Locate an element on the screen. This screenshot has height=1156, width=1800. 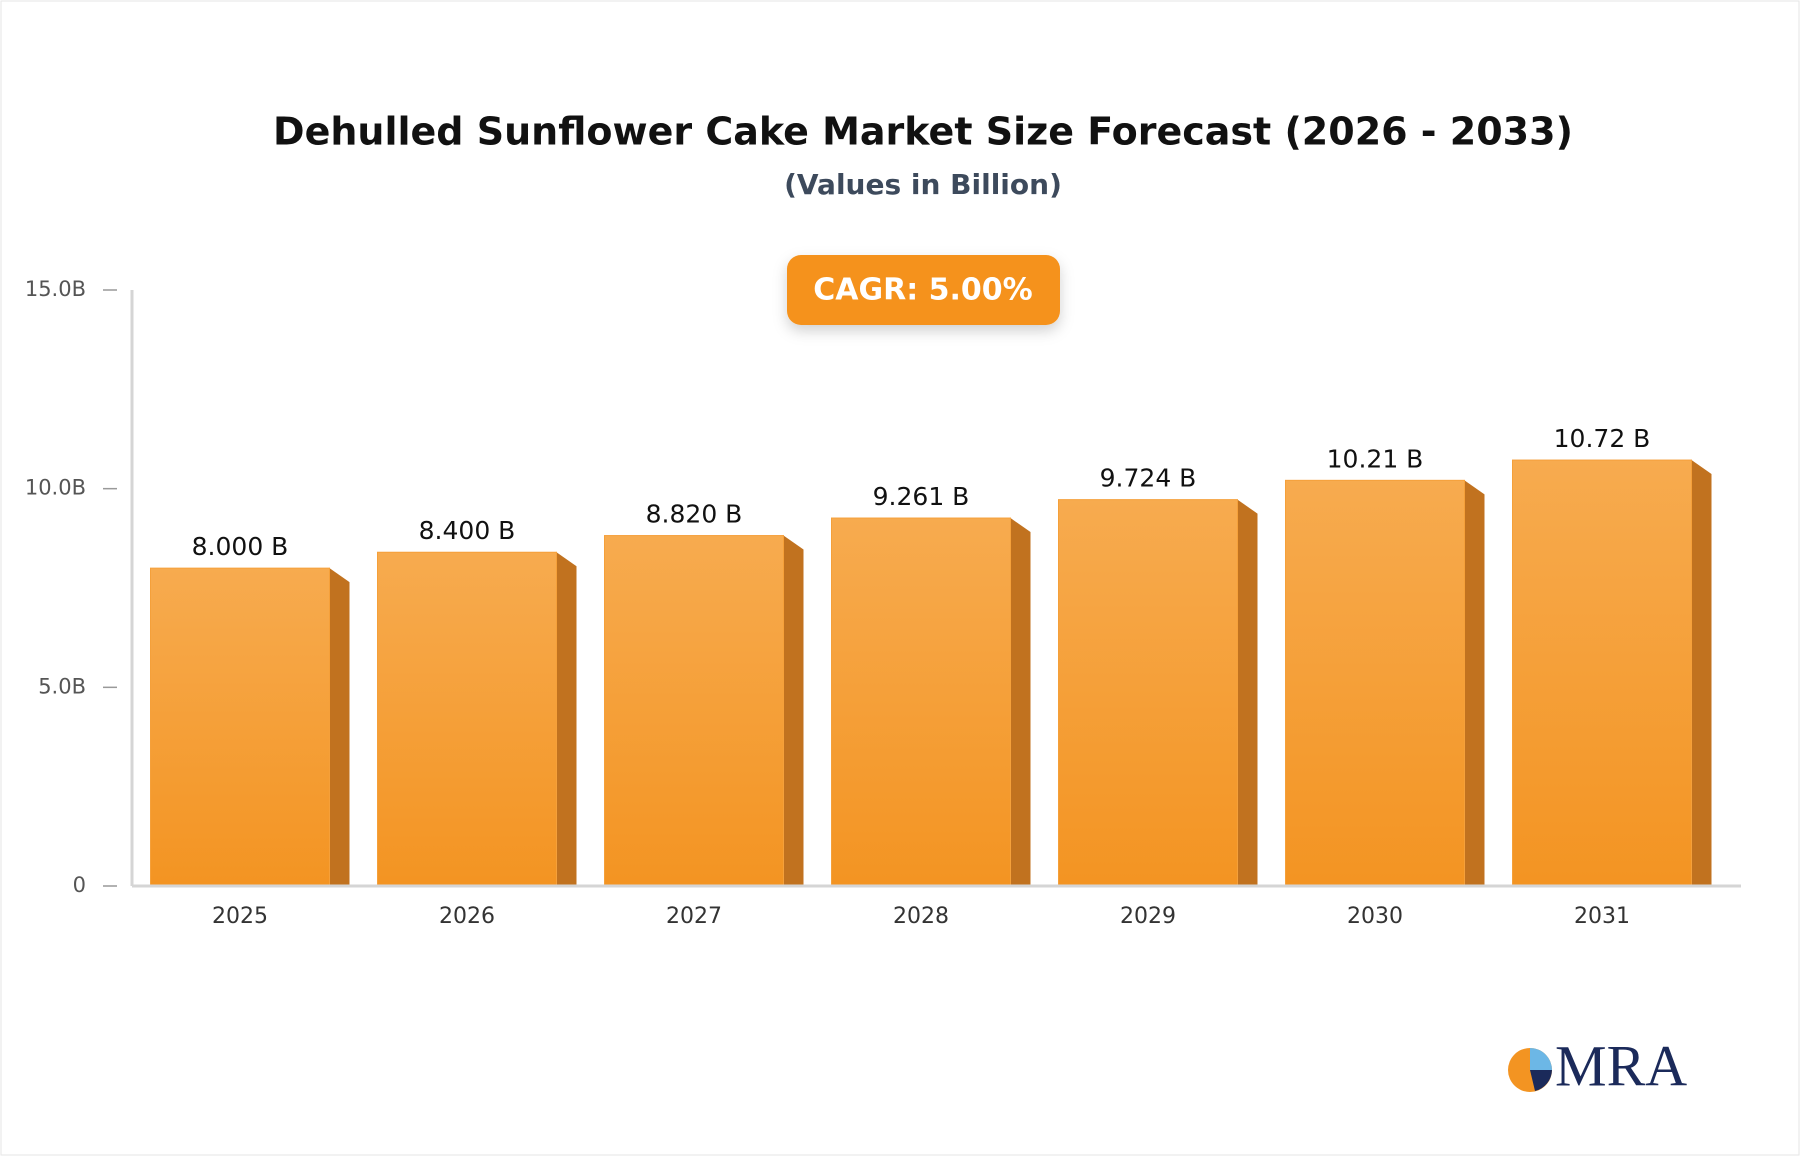
cagr-badge is located at coordinates (923, 290).